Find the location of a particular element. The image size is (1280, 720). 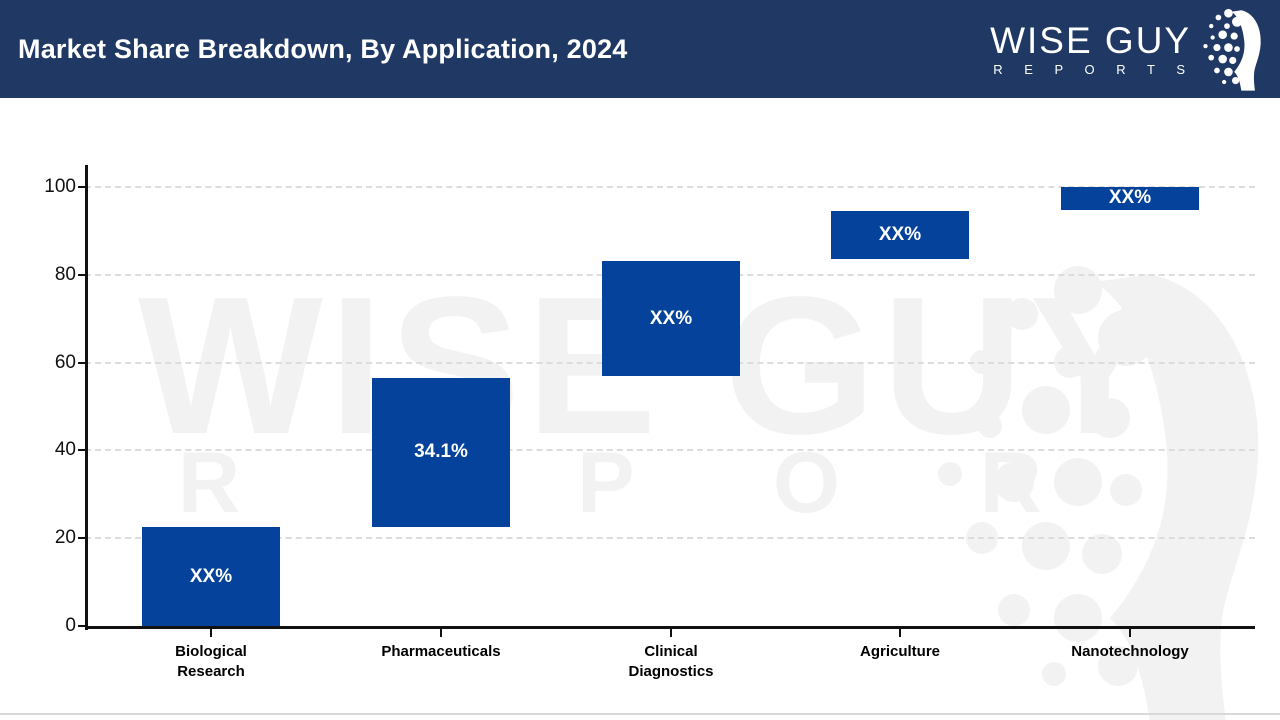

x-category-label-line: Agriculture is located at coordinates (899, 651).